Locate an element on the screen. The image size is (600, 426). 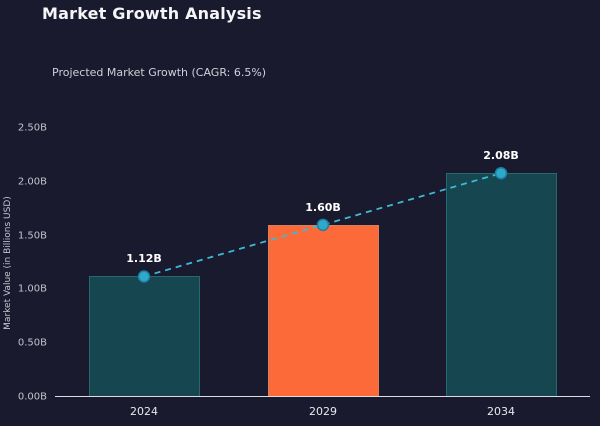
bar-2029 is located at coordinates (323, 310).